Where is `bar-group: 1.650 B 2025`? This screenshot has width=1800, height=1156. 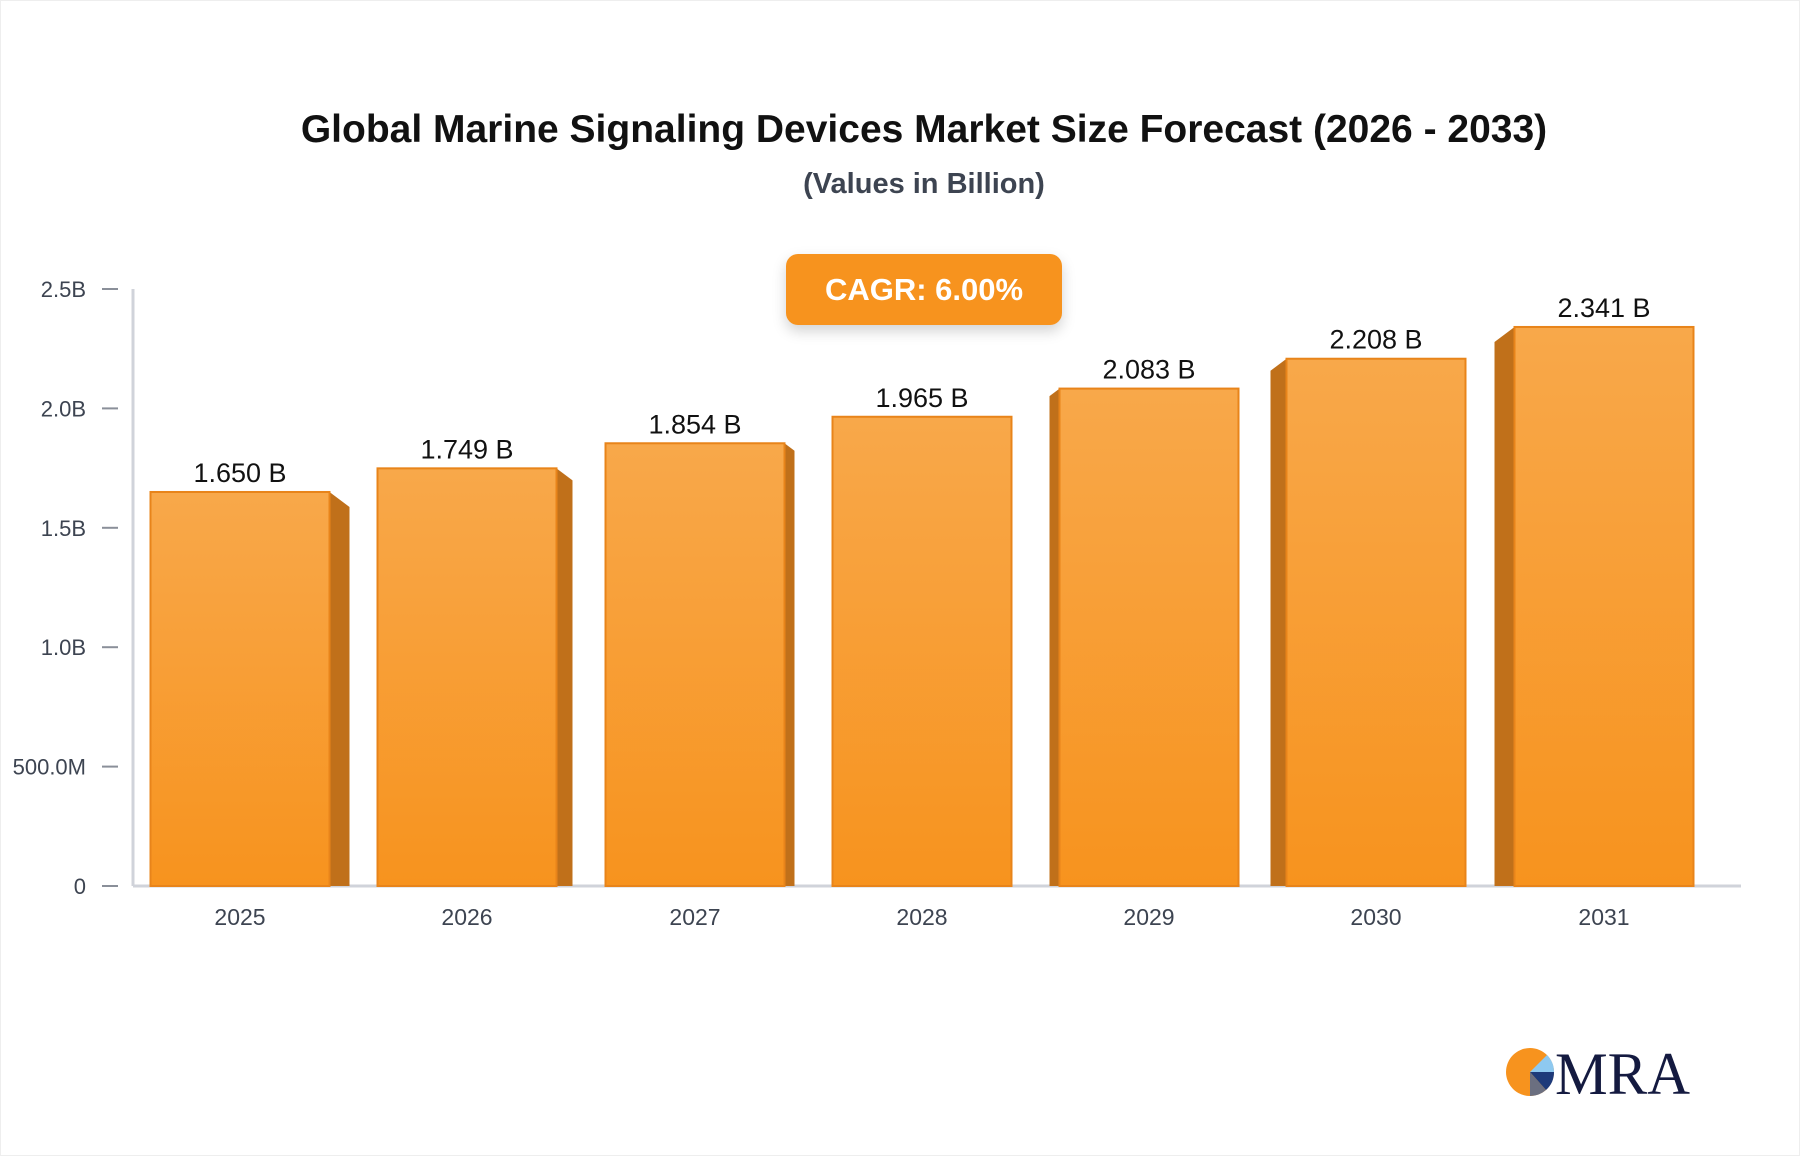 bar-group: 1.650 B 2025 is located at coordinates (249, 694).